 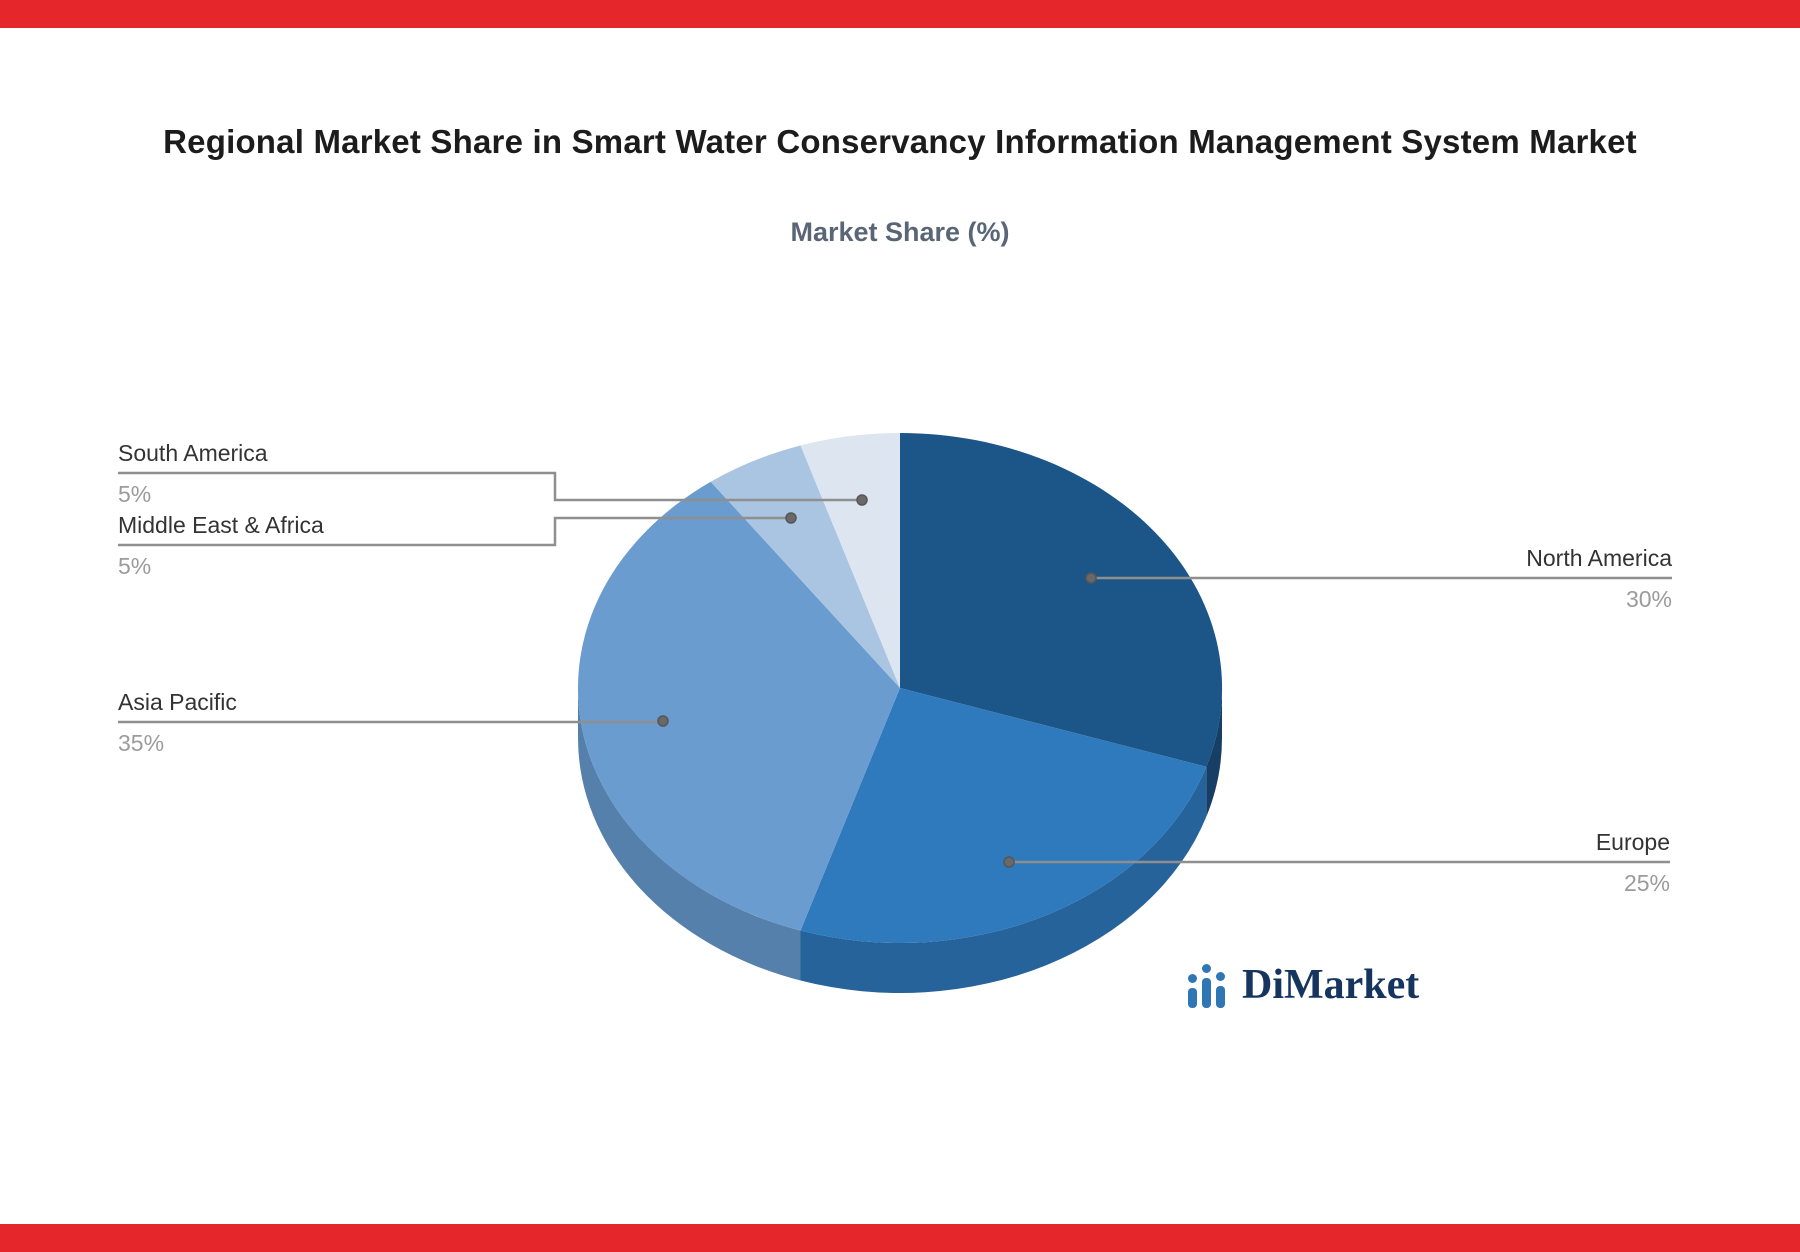 What do you see at coordinates (850, 560) in the screenshot?
I see `pie-slice-south-america` at bounding box center [850, 560].